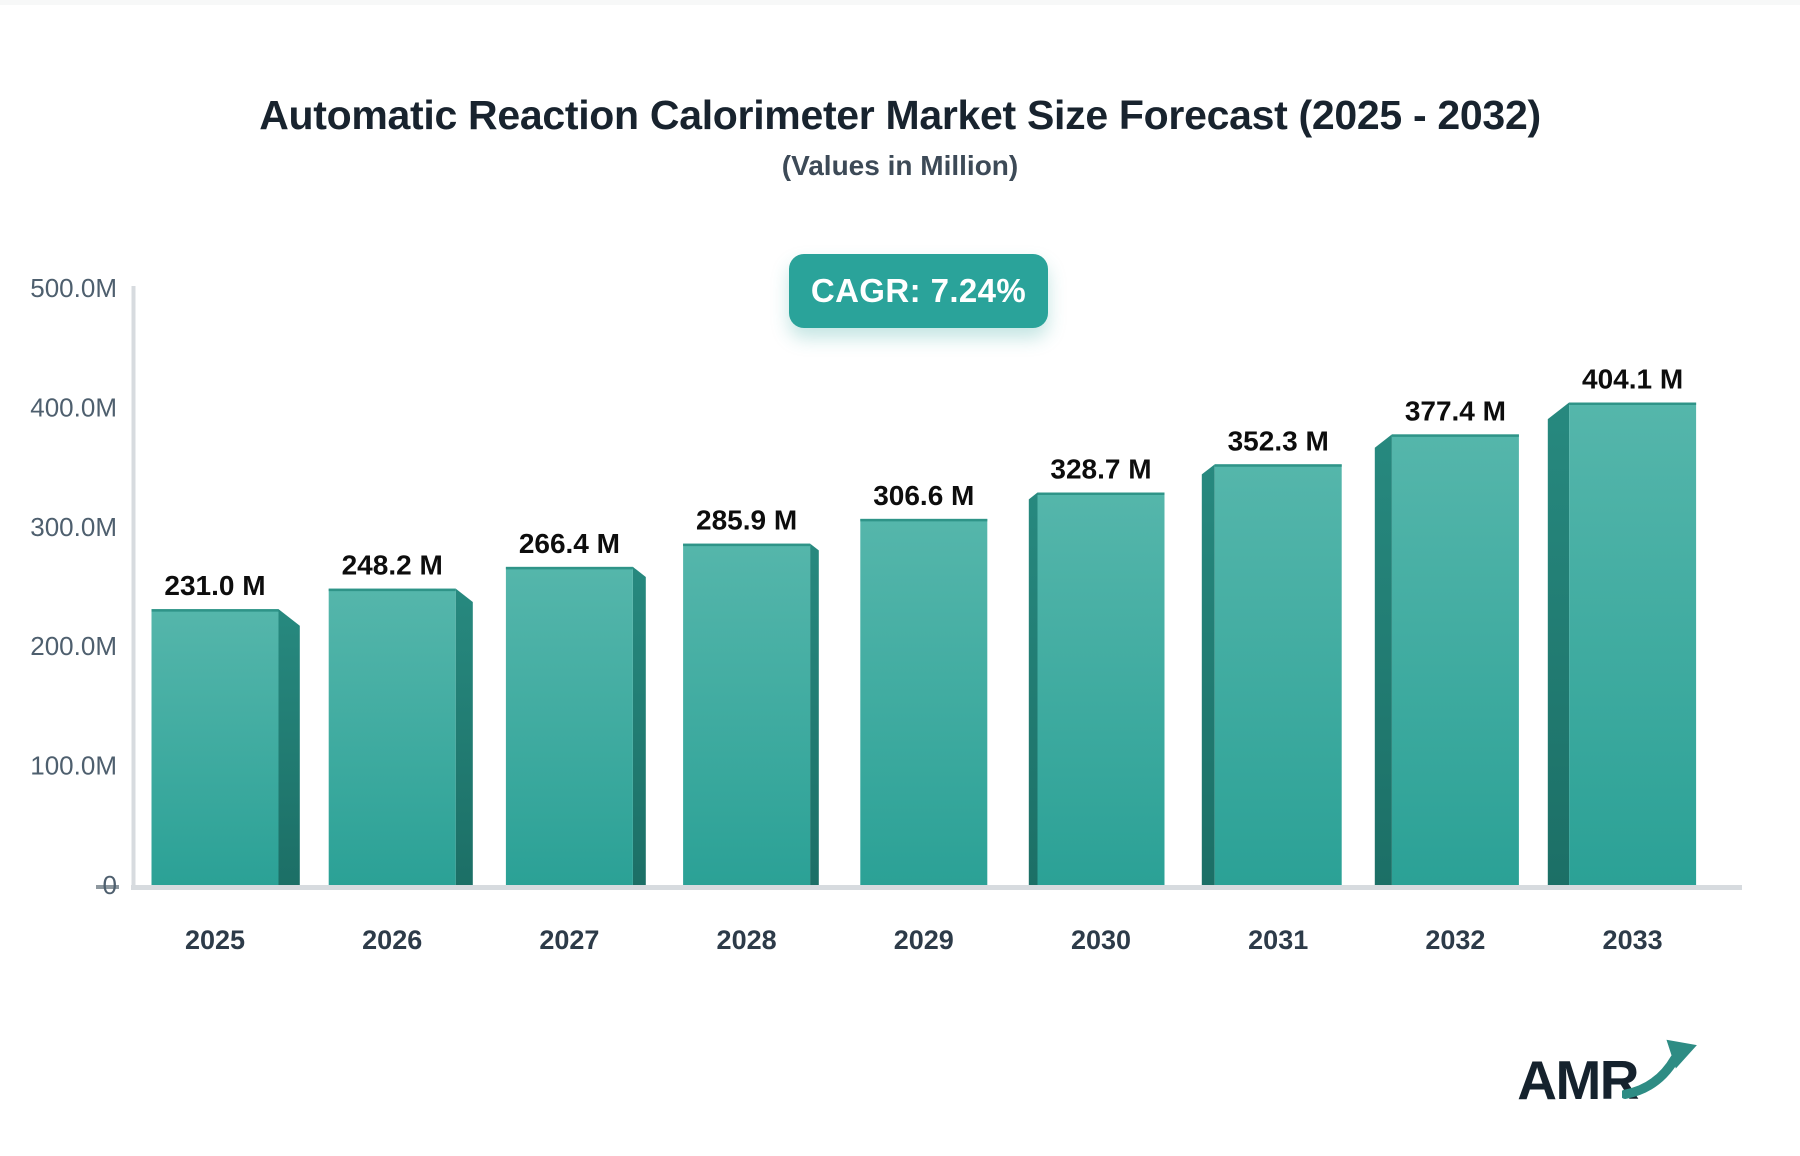  What do you see at coordinates (924, 940) in the screenshot?
I see `x-axis-label-2029: 2029` at bounding box center [924, 940].